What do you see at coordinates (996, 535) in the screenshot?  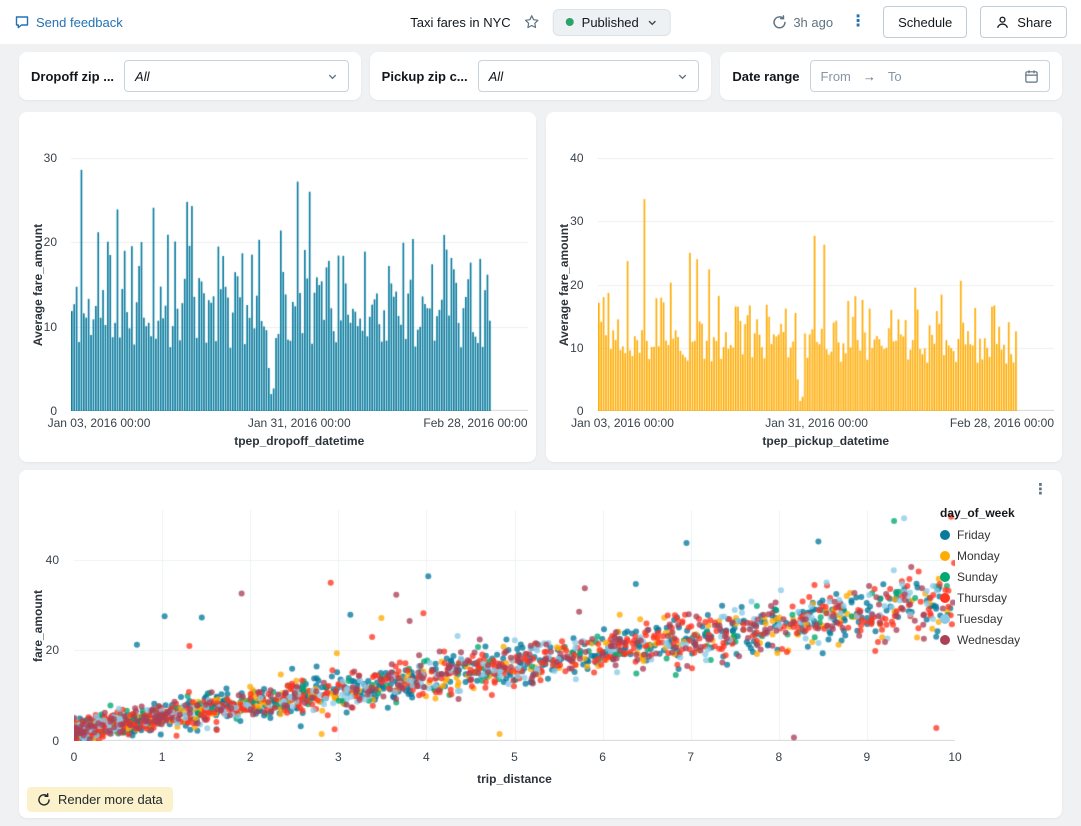 I see `legend-item-friday: Friday` at bounding box center [996, 535].